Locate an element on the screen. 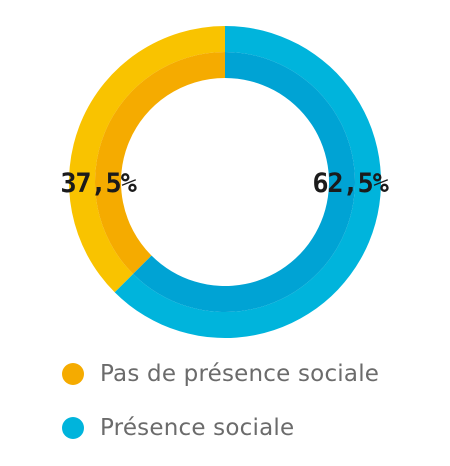 Image resolution: width=450 pixels, height=466 pixels. legend-item-no-presence: Pas de présence sociale is located at coordinates (220, 374).